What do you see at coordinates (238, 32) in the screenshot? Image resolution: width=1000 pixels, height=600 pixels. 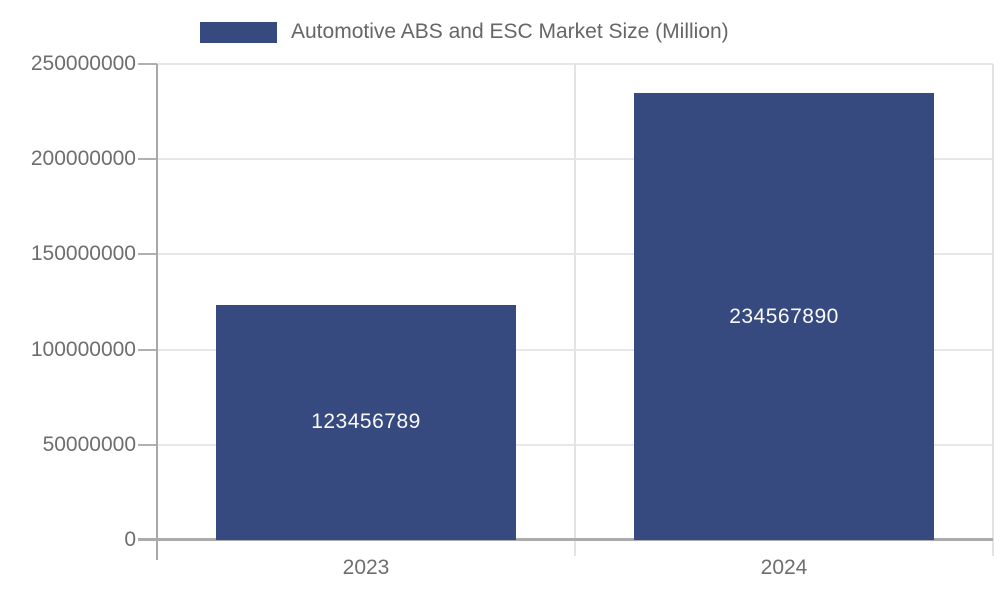 I see `legend-swatch` at bounding box center [238, 32].